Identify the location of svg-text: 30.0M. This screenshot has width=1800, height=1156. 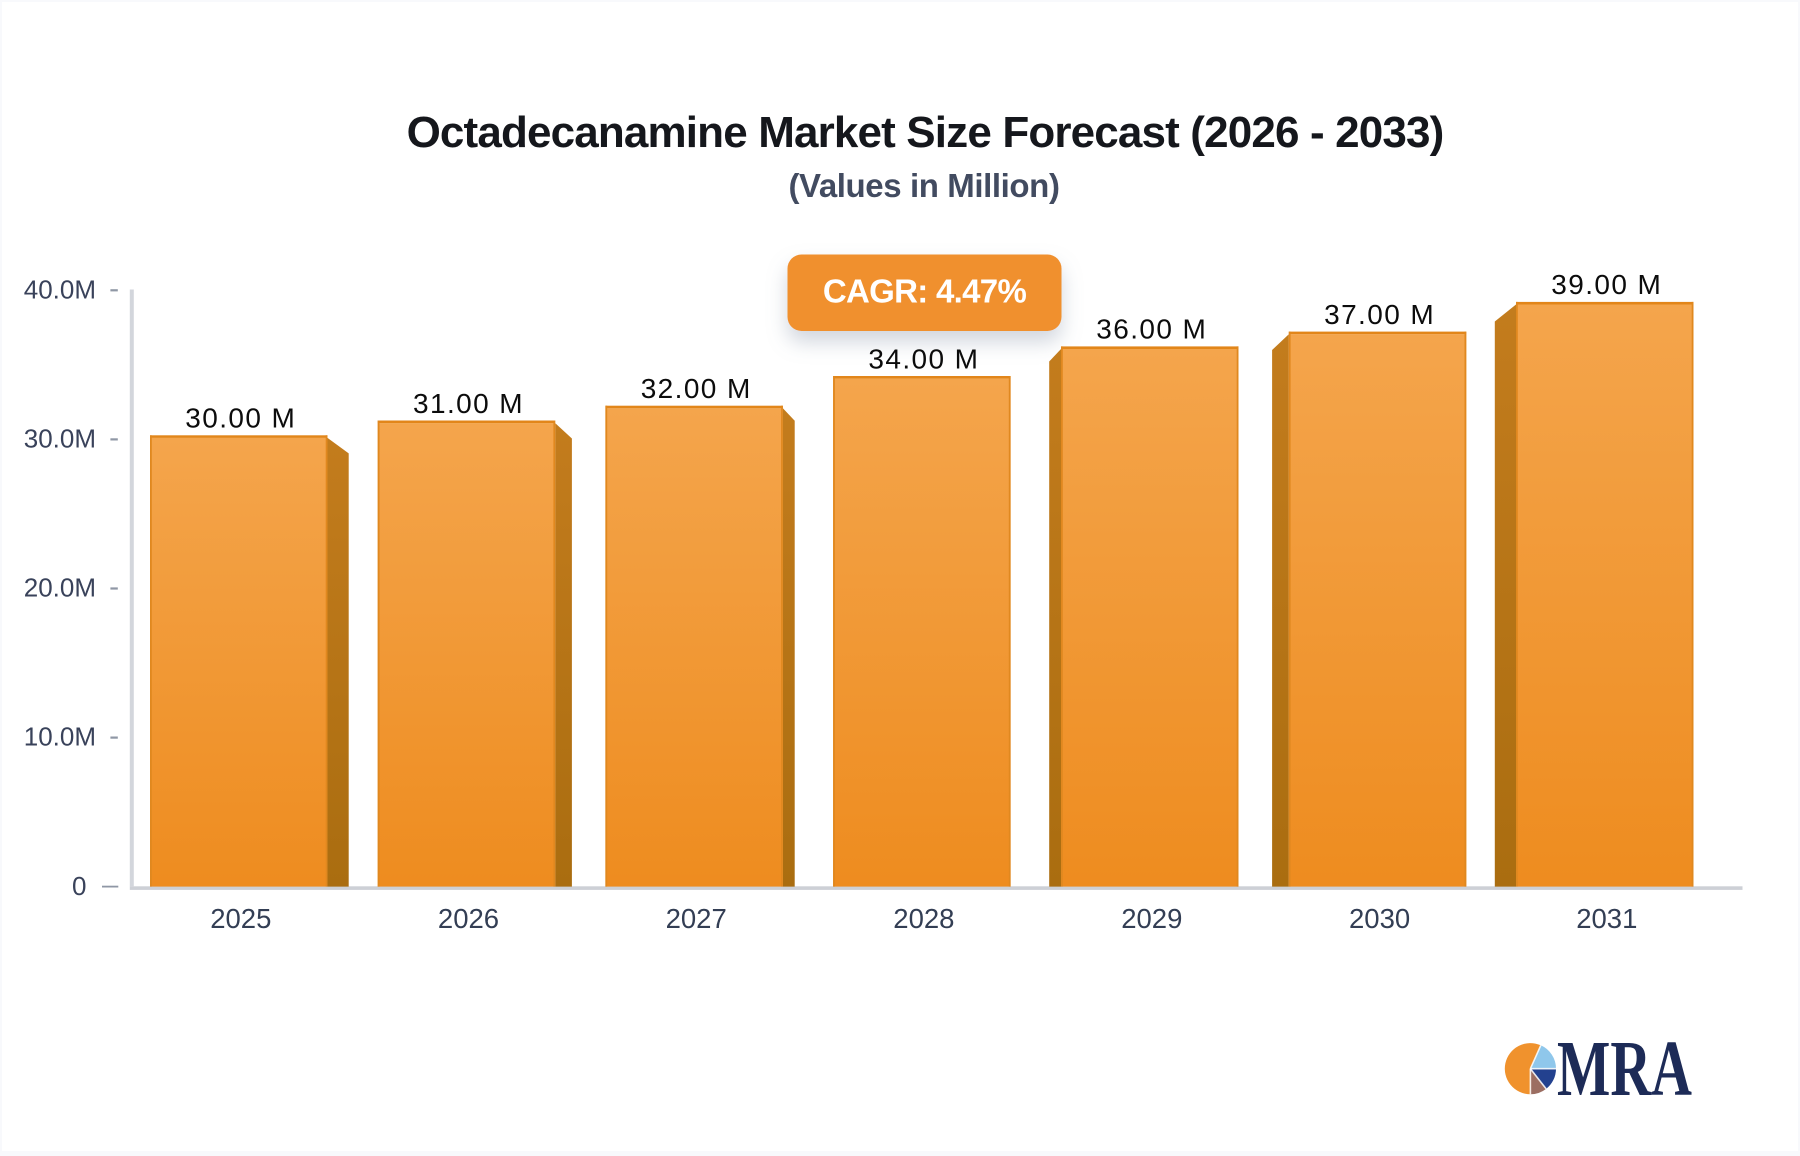
(60, 439).